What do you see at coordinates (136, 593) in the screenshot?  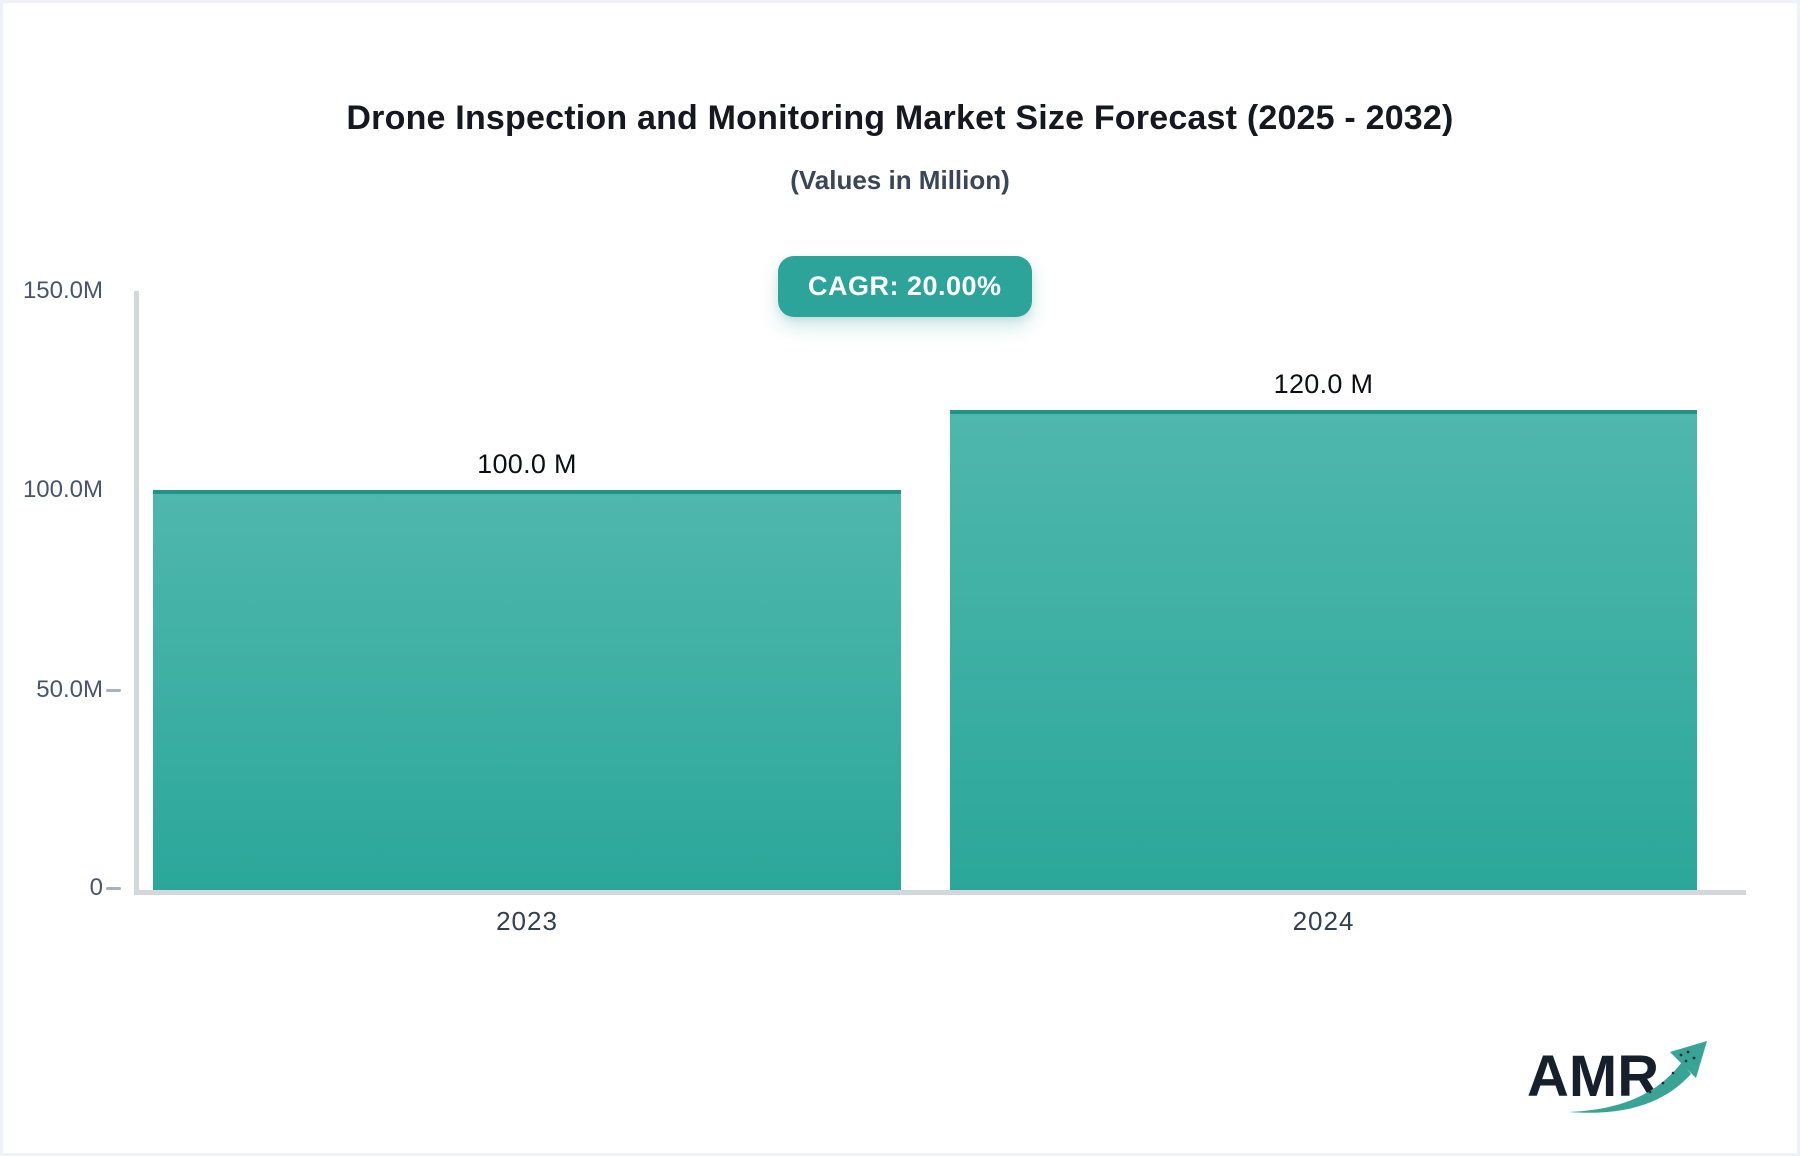 I see `y-axis-line` at bounding box center [136, 593].